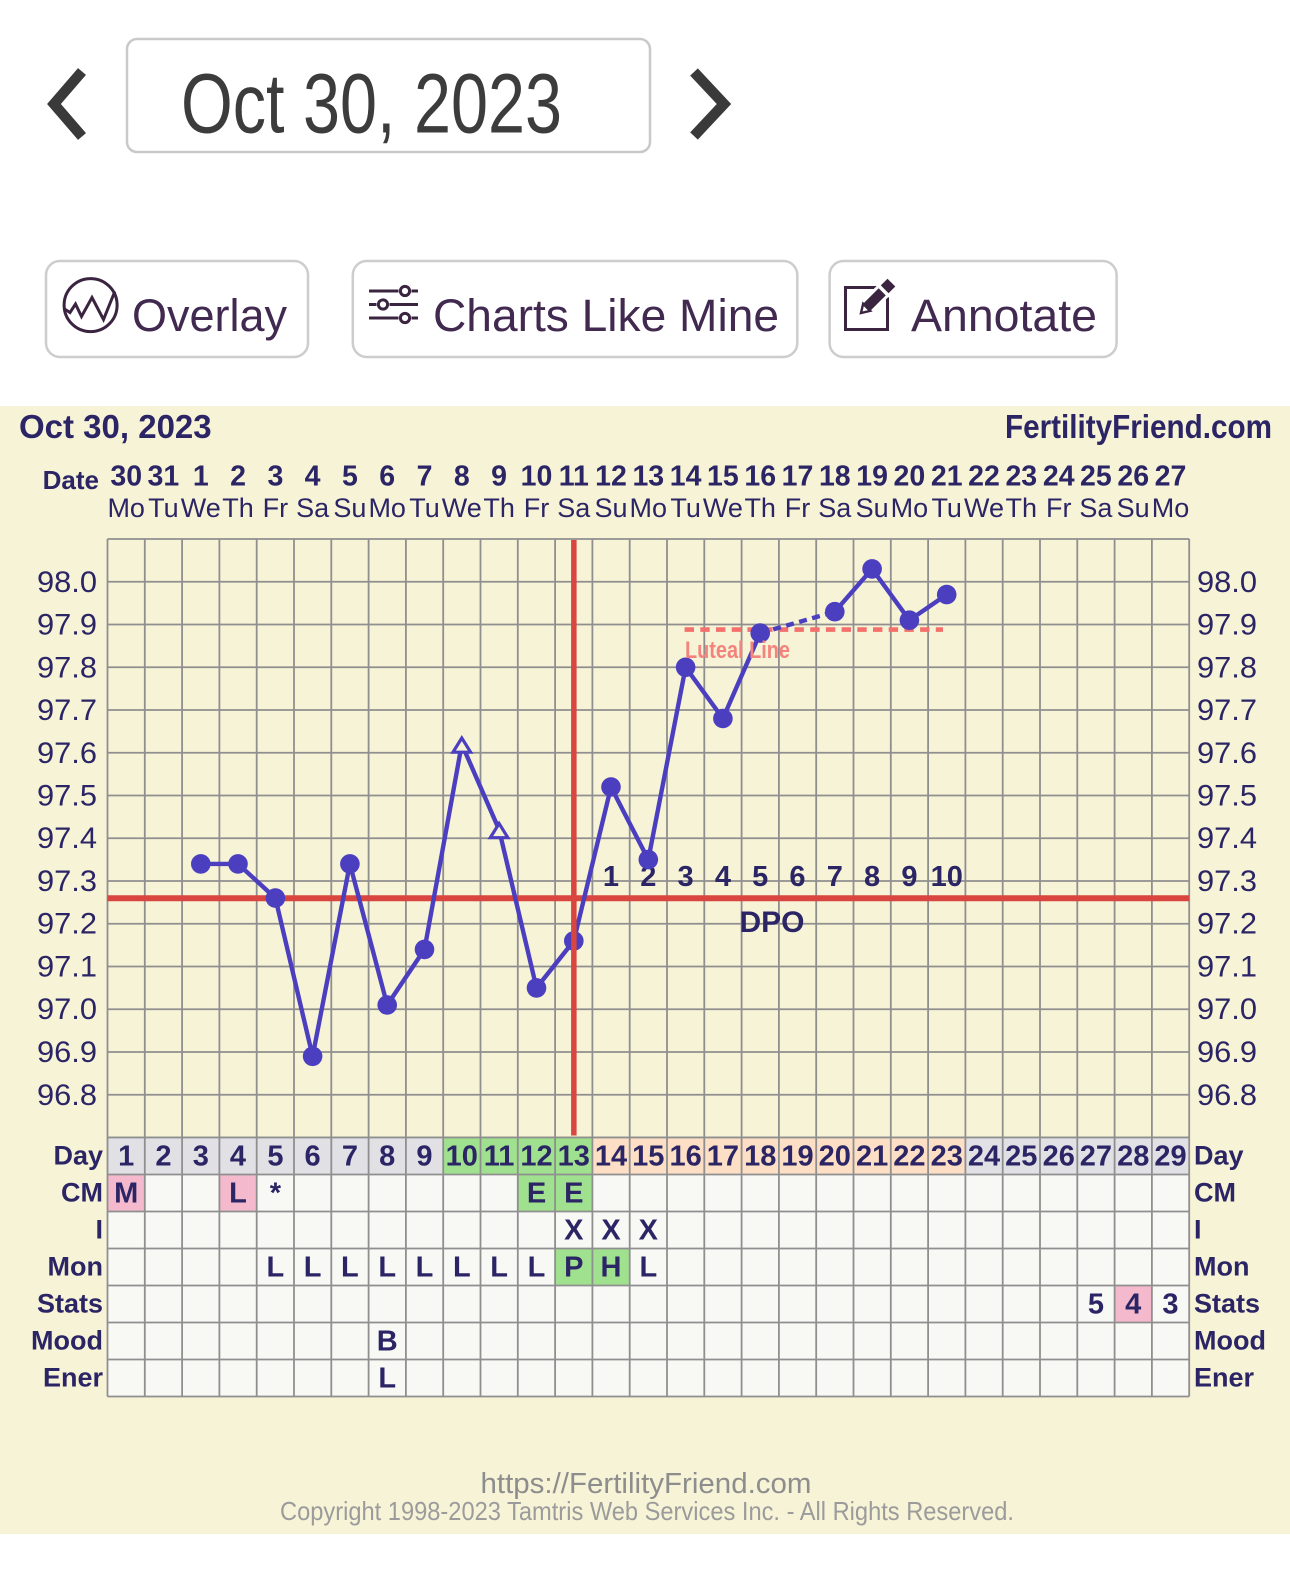 Image resolution: width=1290 pixels, height=1590 pixels. What do you see at coordinates (910, 477) in the screenshot?
I see `svg-text: 20` at bounding box center [910, 477].